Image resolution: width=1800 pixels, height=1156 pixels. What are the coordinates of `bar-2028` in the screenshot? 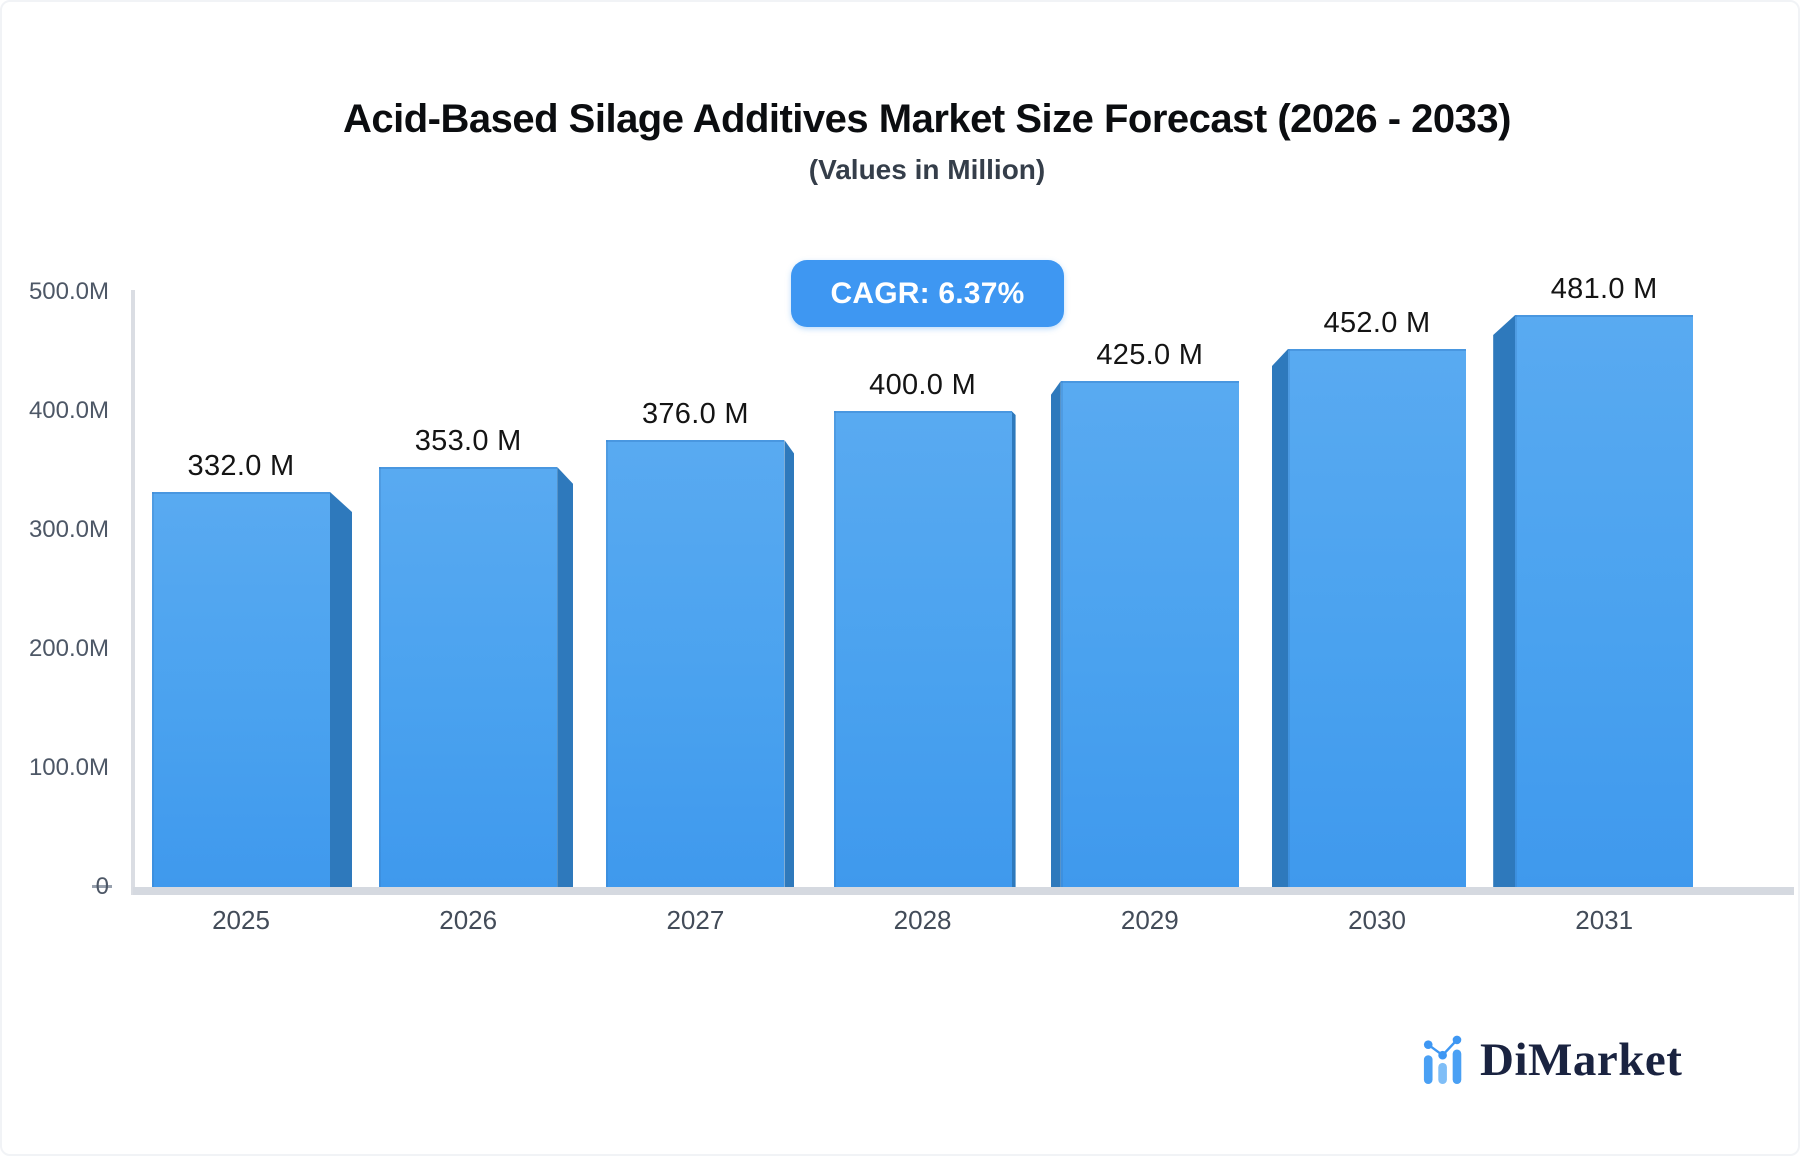 It's located at (922, 649).